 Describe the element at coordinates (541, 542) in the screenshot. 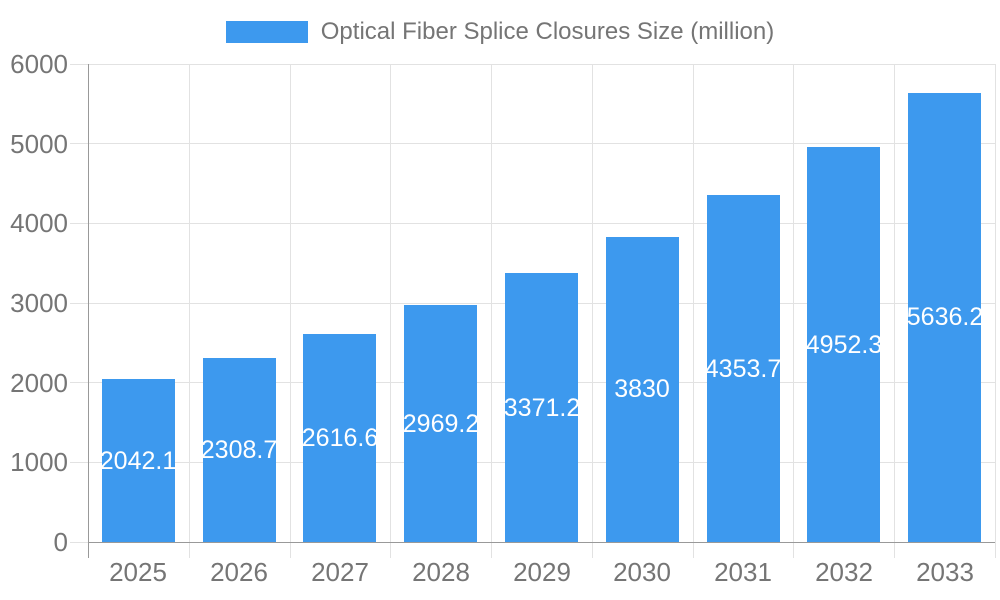

I see `x-axis-line` at that location.